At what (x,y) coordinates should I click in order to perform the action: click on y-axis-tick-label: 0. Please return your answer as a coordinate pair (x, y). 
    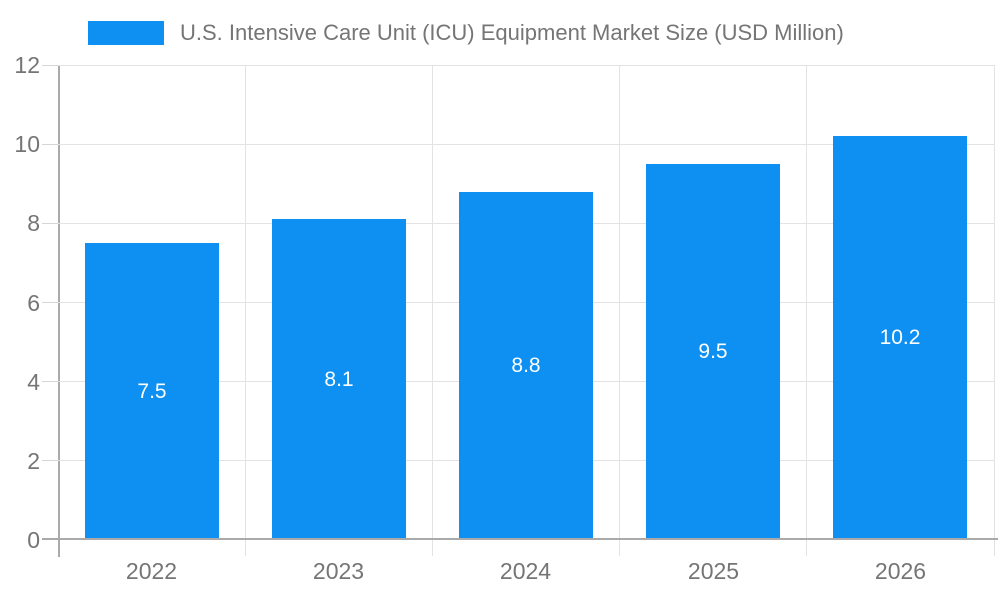
    Looking at the image, I should click on (33, 540).